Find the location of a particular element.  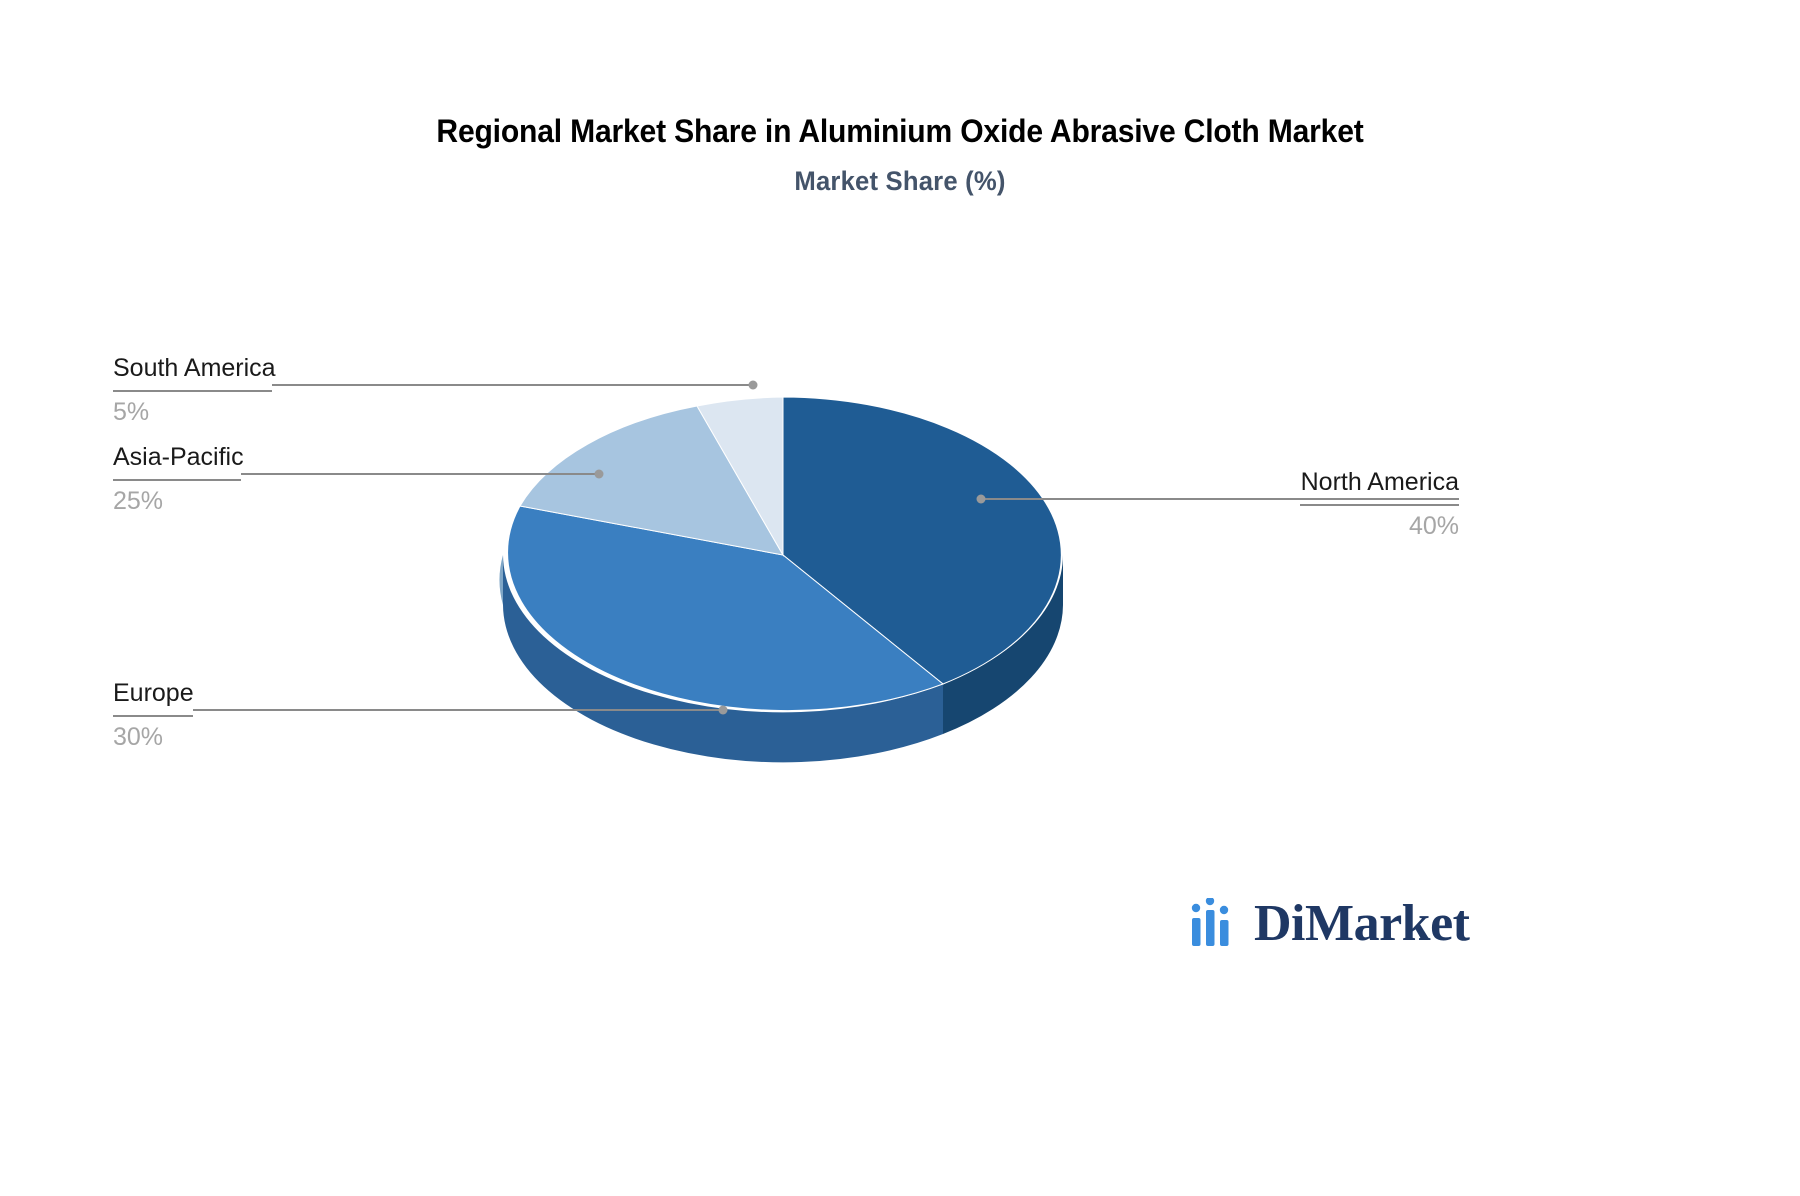

callout-south-america: South America 5% is located at coordinates (194, 390).